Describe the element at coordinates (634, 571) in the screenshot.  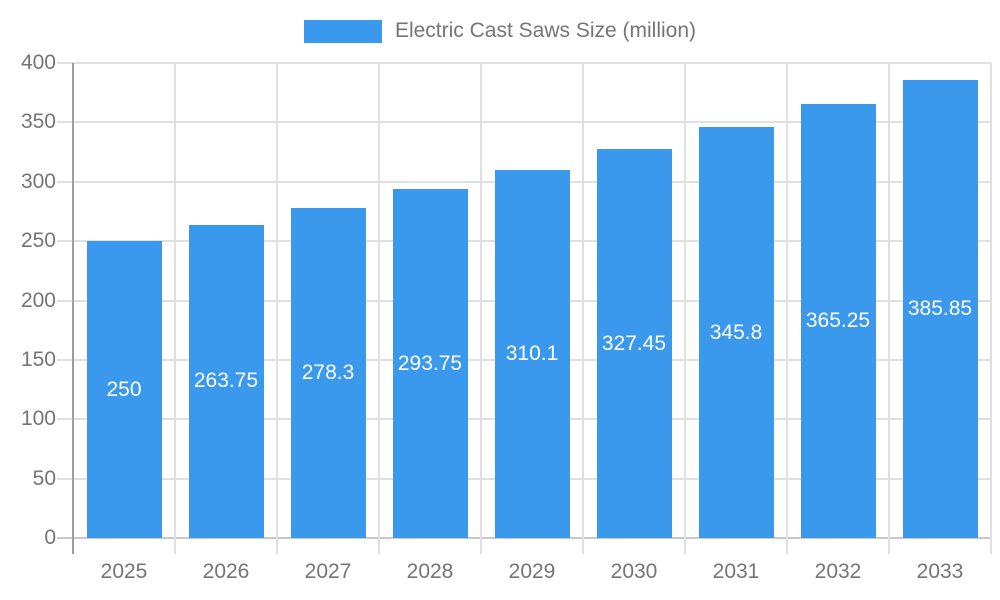
I see `x-axis-tick-label: 2030` at that location.